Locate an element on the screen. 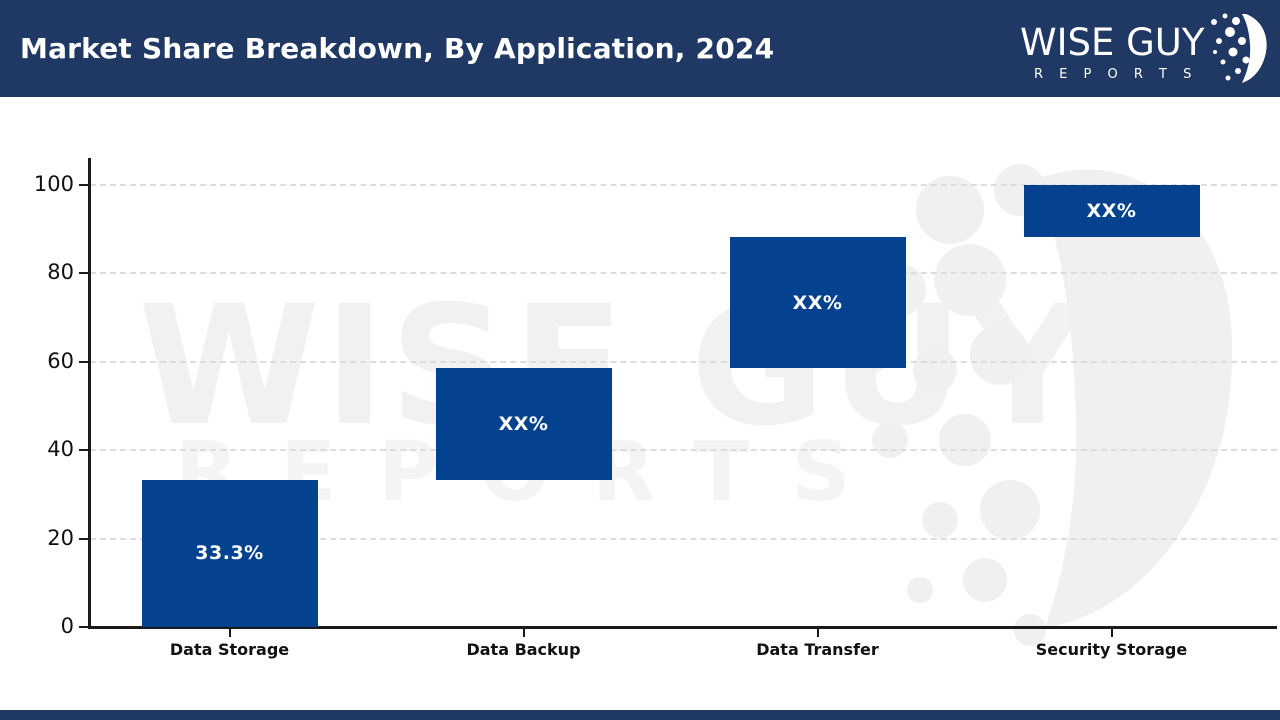  bar-value-label-data-backup: XX% is located at coordinates (523, 423).